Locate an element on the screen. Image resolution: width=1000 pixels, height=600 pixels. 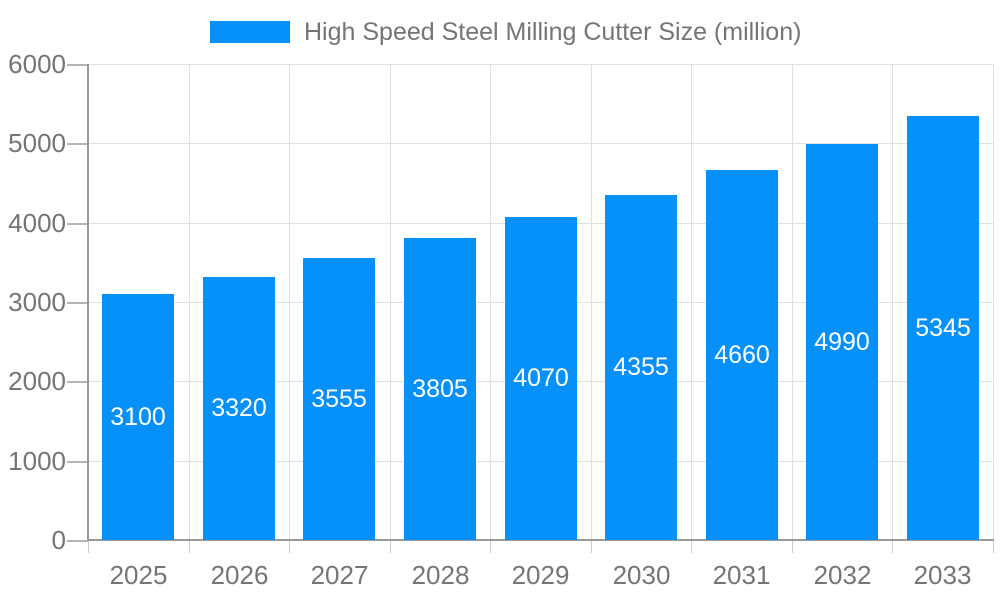
bar-value-label: 5345 is located at coordinates (943, 327).